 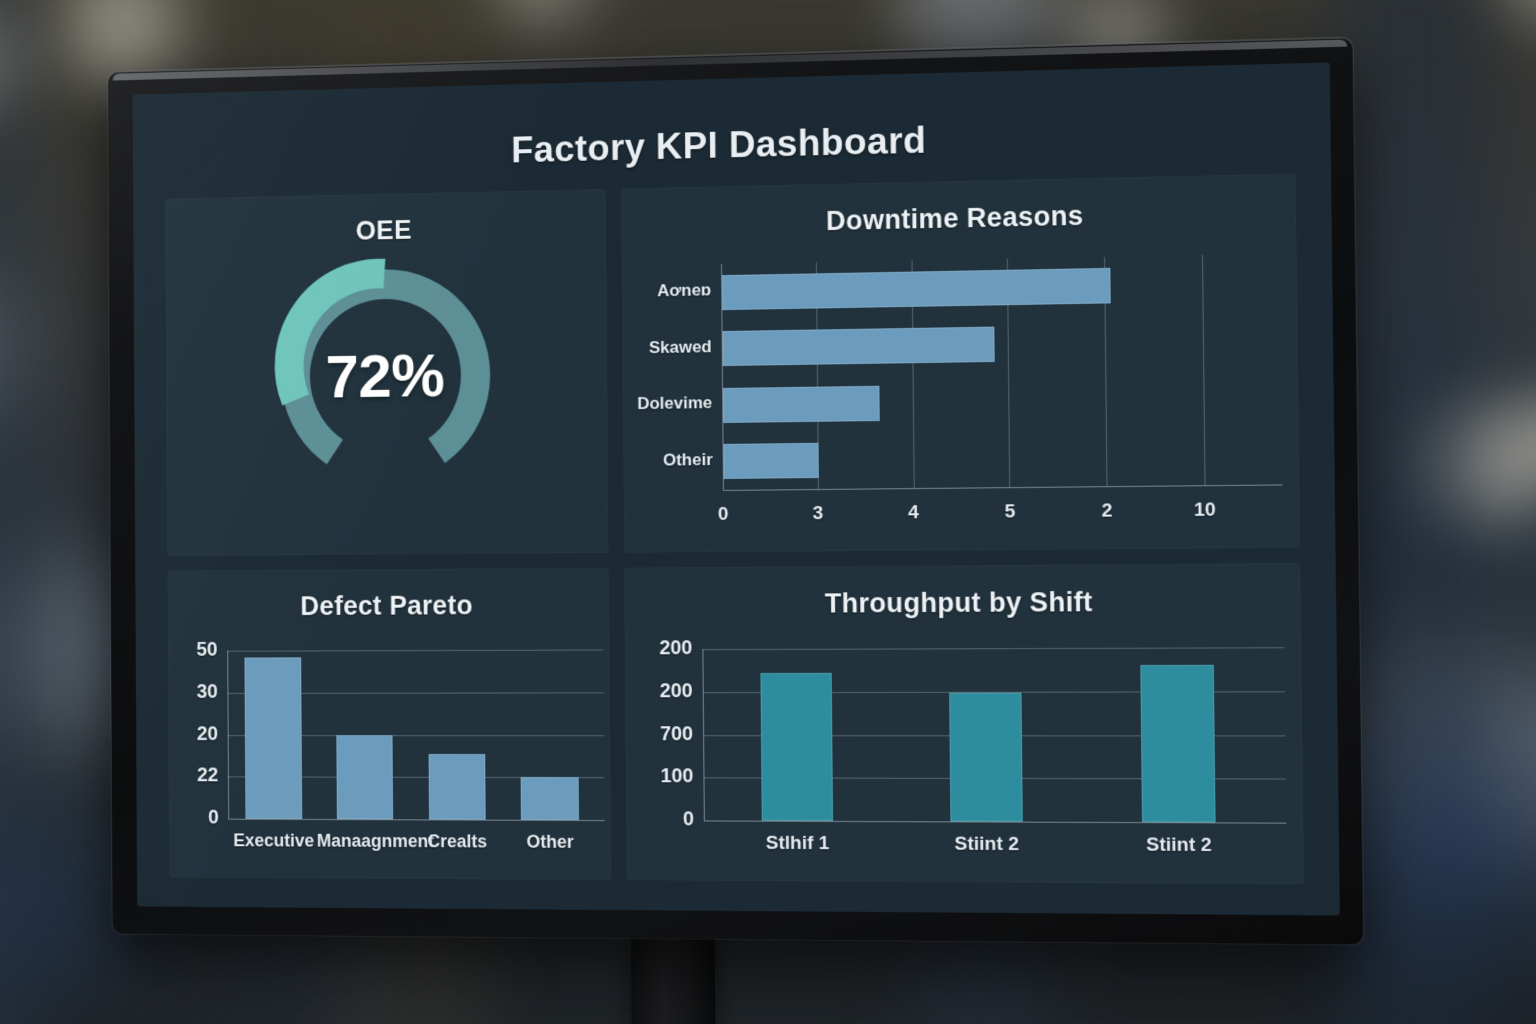 What do you see at coordinates (208, 775) in the screenshot?
I see `y-tick-label: 22` at bounding box center [208, 775].